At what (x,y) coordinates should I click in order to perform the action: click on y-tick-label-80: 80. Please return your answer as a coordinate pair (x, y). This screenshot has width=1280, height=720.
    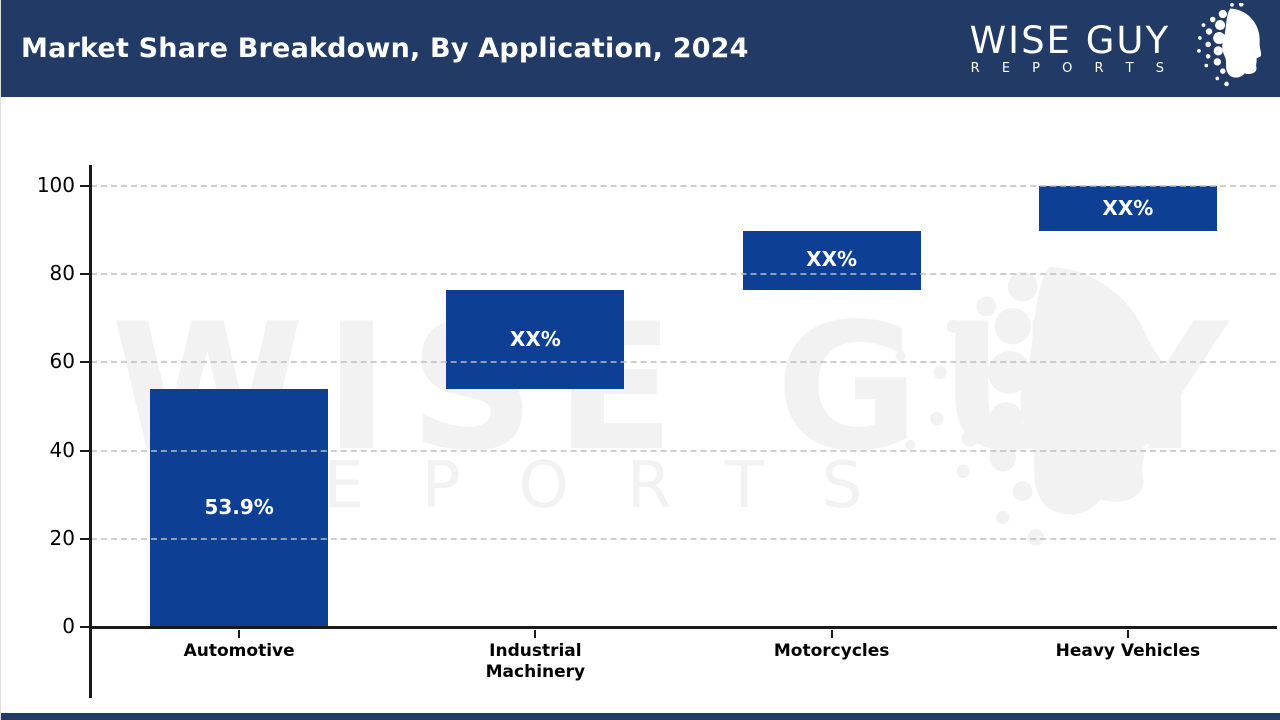
    Looking at the image, I should click on (62, 273).